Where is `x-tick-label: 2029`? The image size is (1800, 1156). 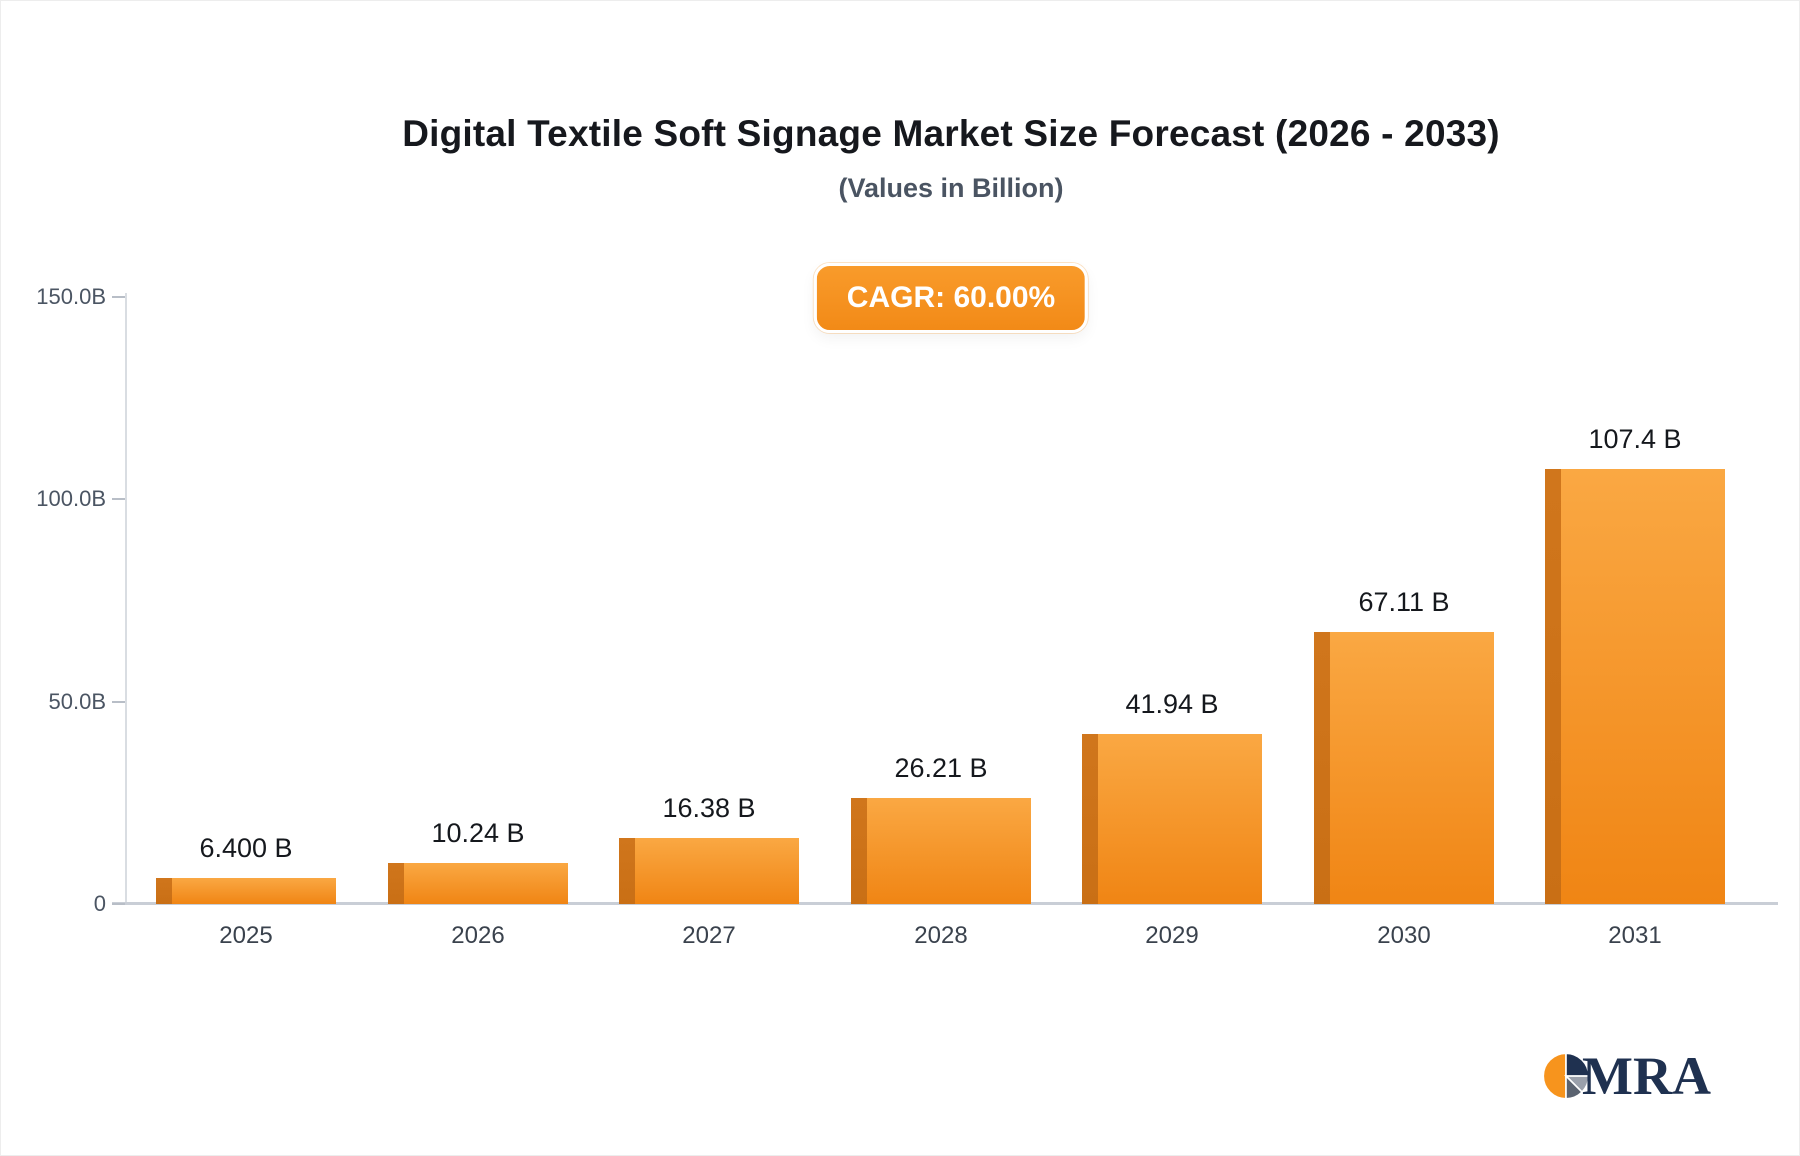 x-tick-label: 2029 is located at coordinates (1172, 935).